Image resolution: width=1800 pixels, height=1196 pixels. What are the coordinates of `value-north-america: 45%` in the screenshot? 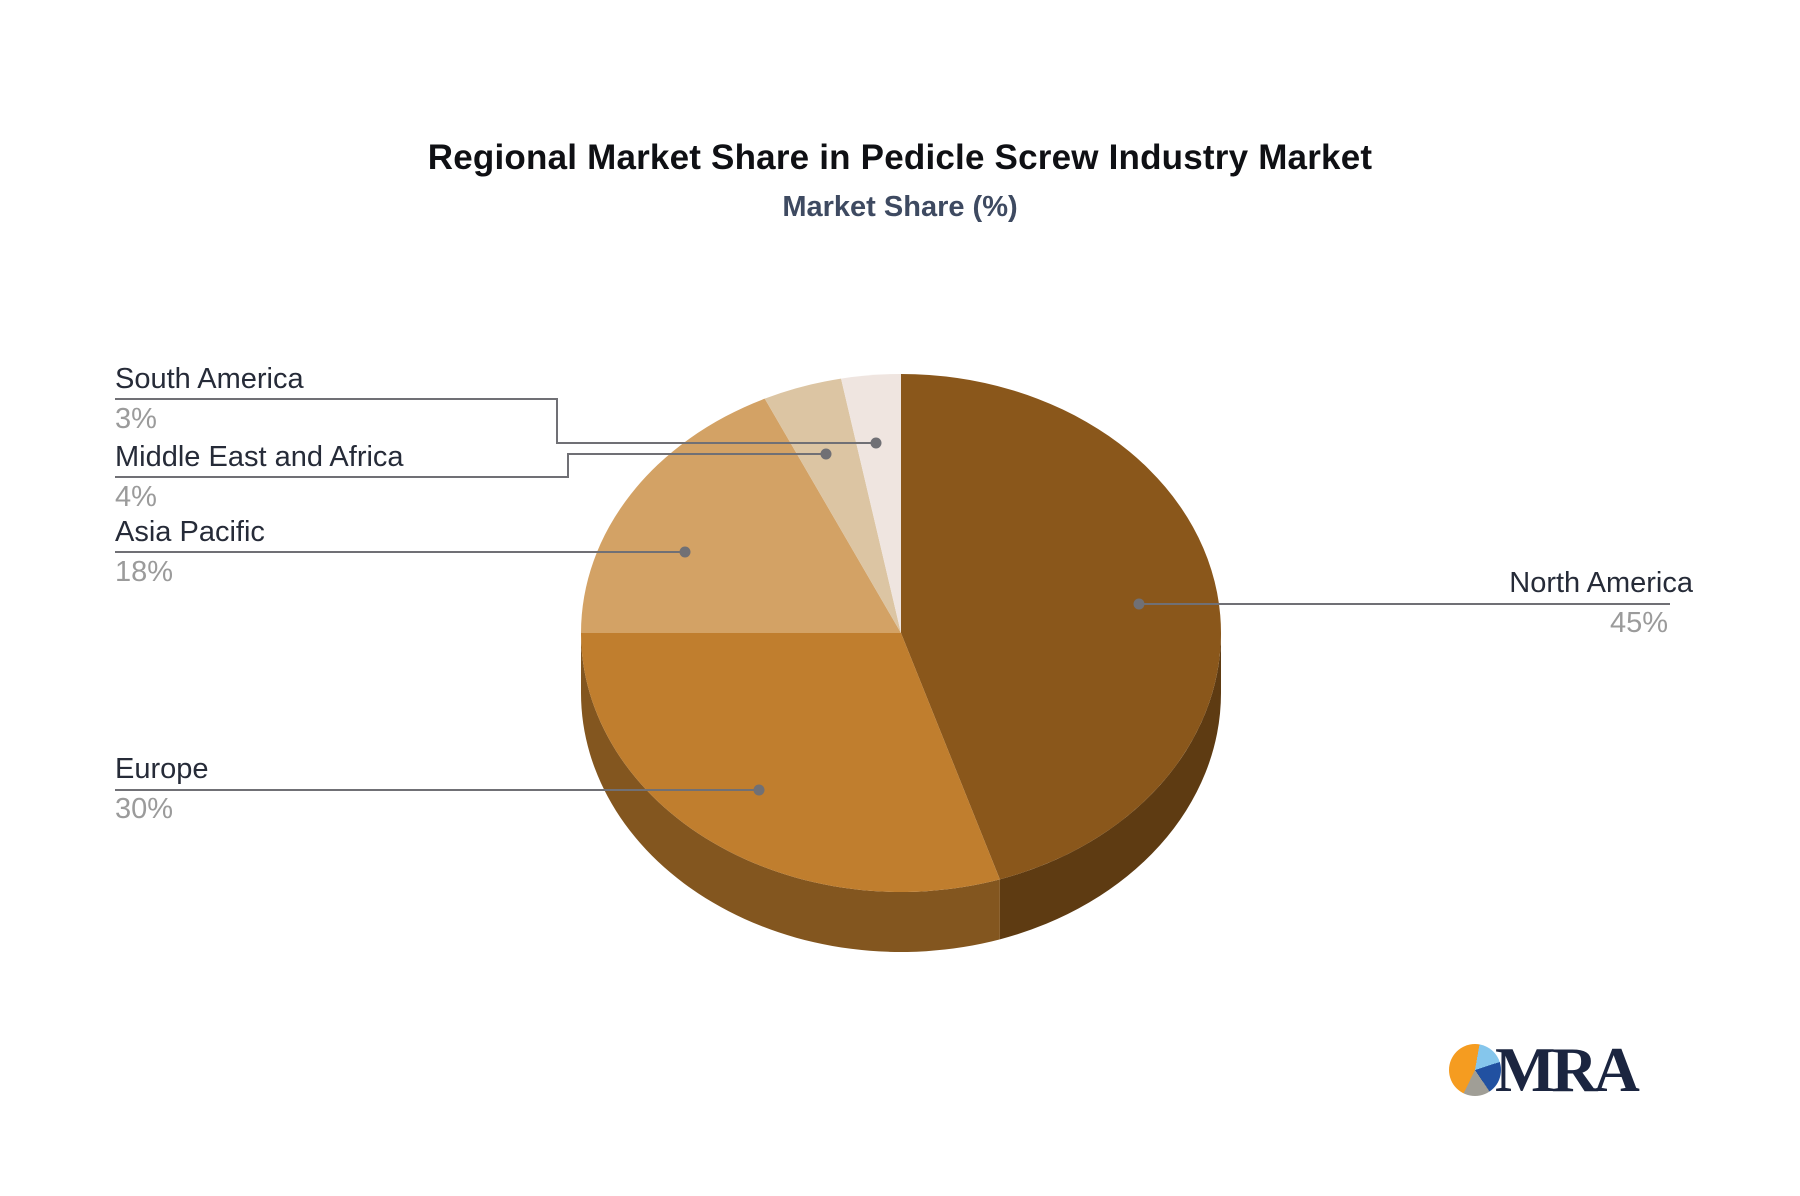 It's located at (1638, 623).